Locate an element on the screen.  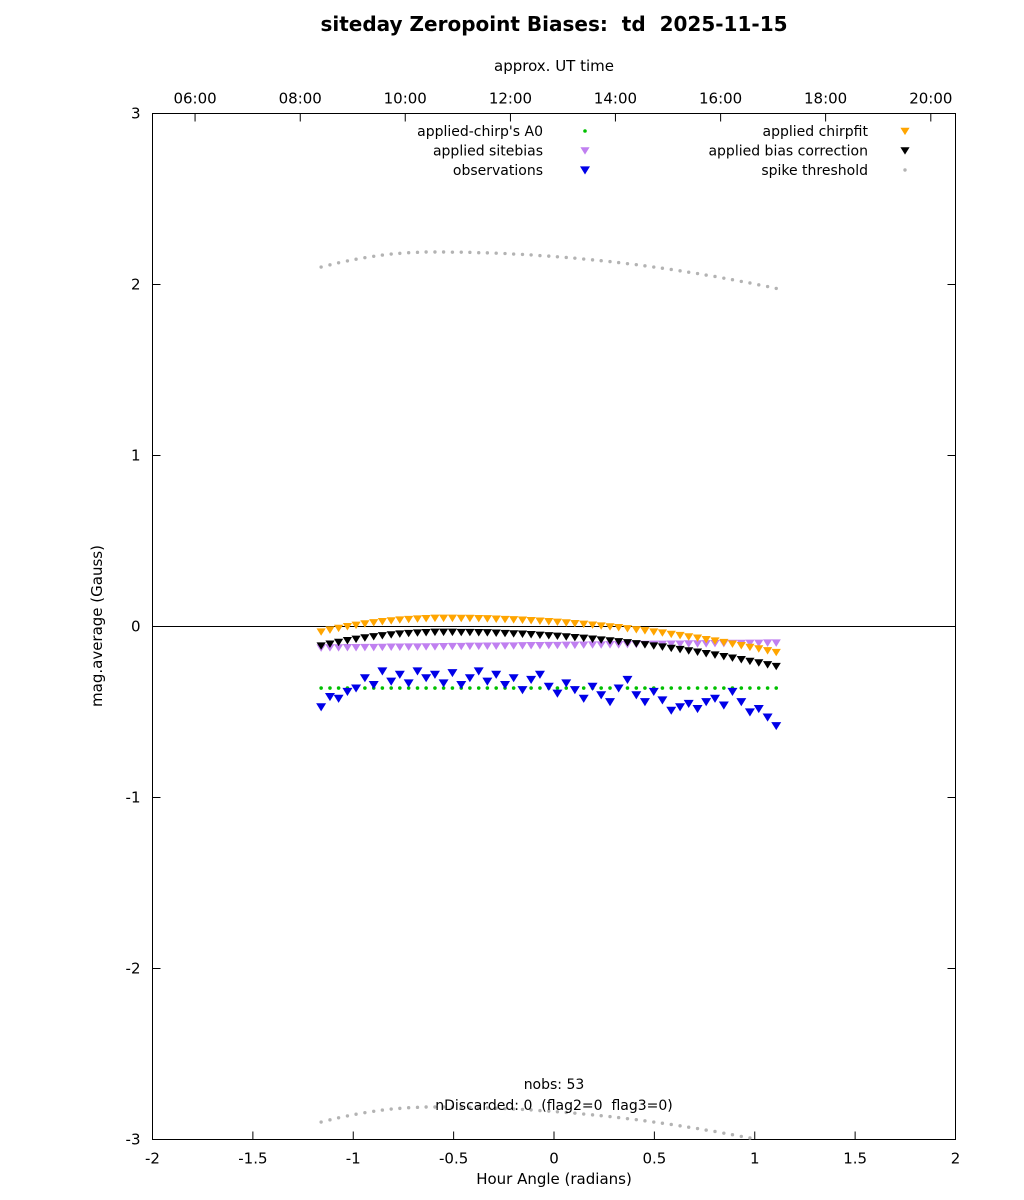
legend-label: applied-chirp's A0 is located at coordinates (480, 132).